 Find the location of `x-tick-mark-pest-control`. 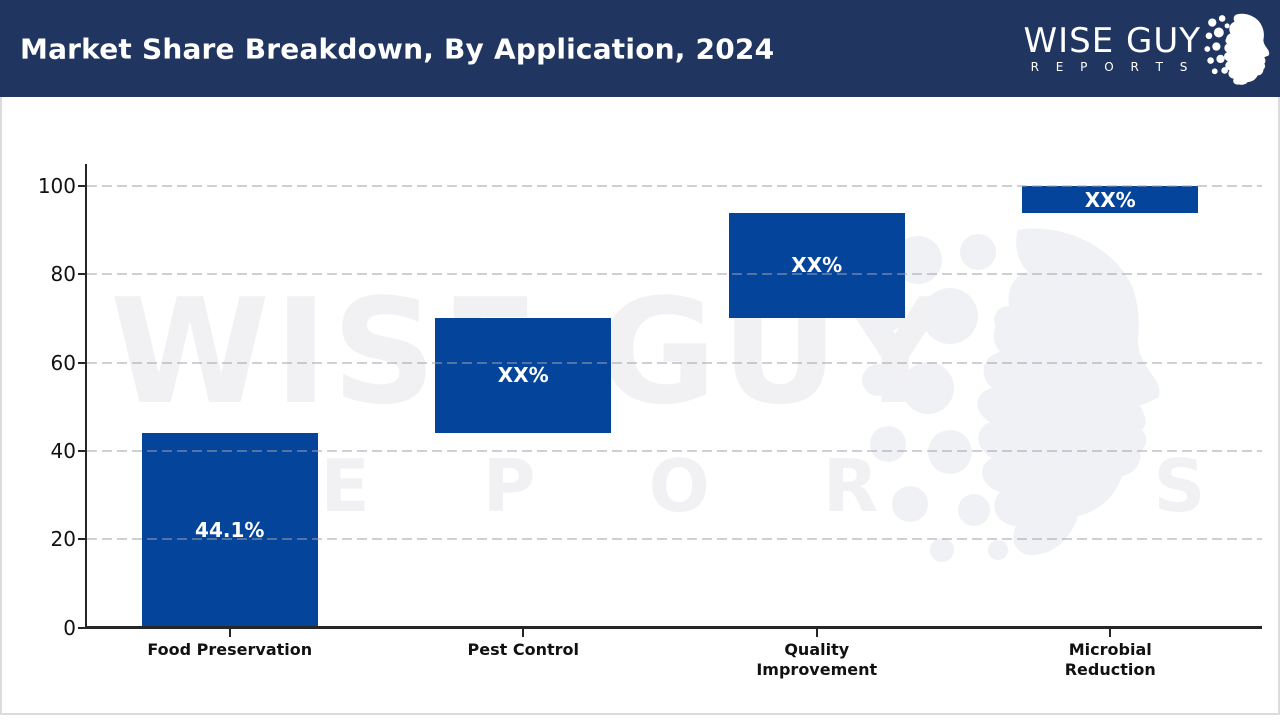

x-tick-mark-pest-control is located at coordinates (523, 632).